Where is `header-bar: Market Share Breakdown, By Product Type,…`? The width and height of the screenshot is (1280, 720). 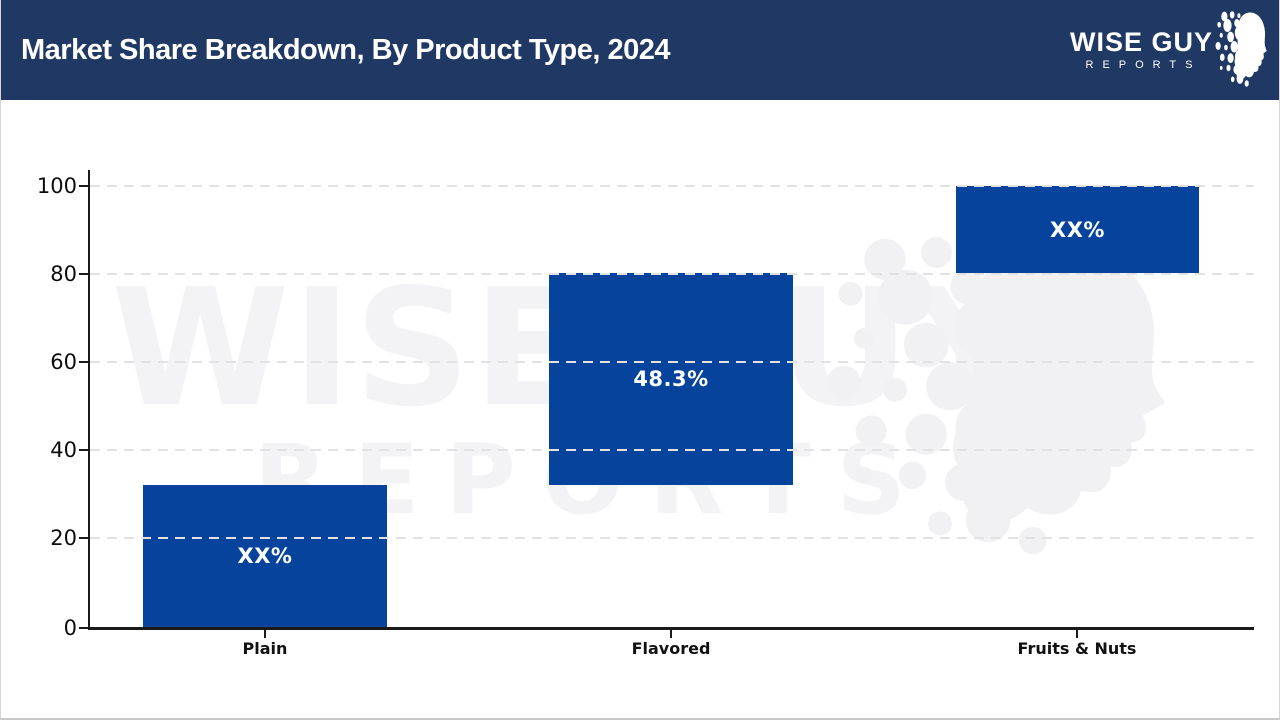
header-bar: Market Share Breakdown, By Product Type,… is located at coordinates (640, 50).